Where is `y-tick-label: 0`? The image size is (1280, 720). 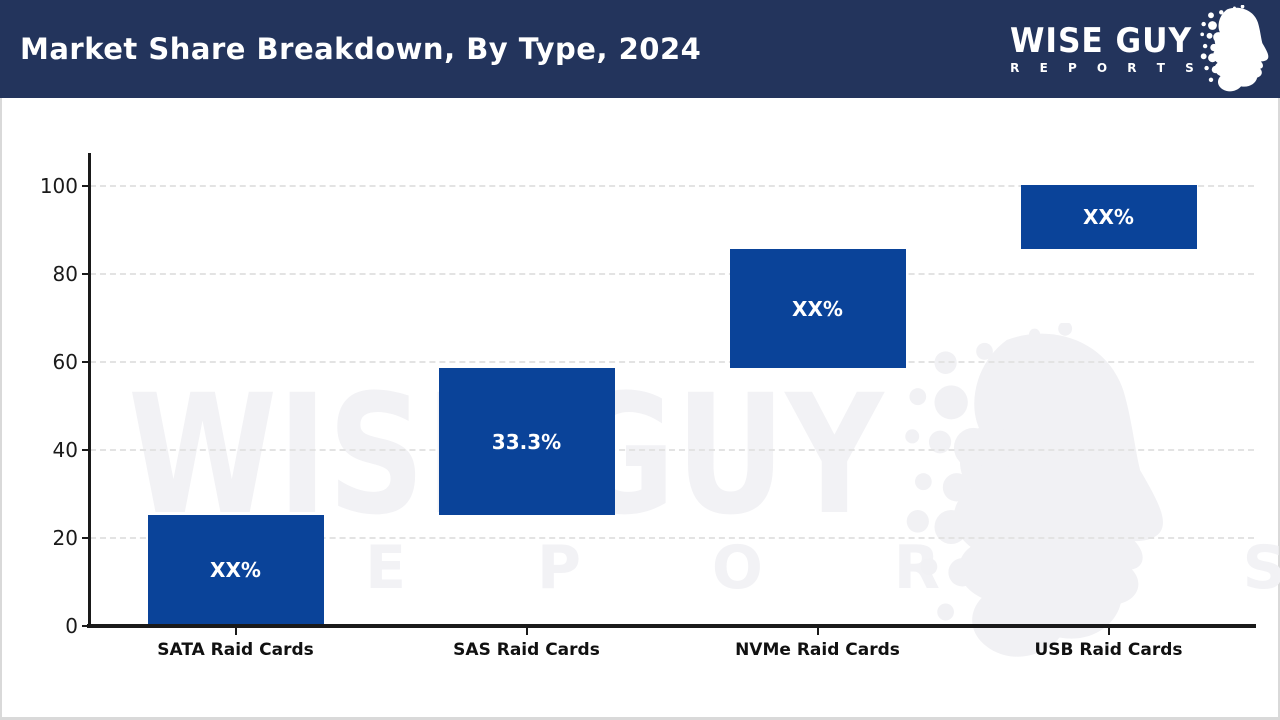
y-tick-label: 0 is located at coordinates (71, 626).